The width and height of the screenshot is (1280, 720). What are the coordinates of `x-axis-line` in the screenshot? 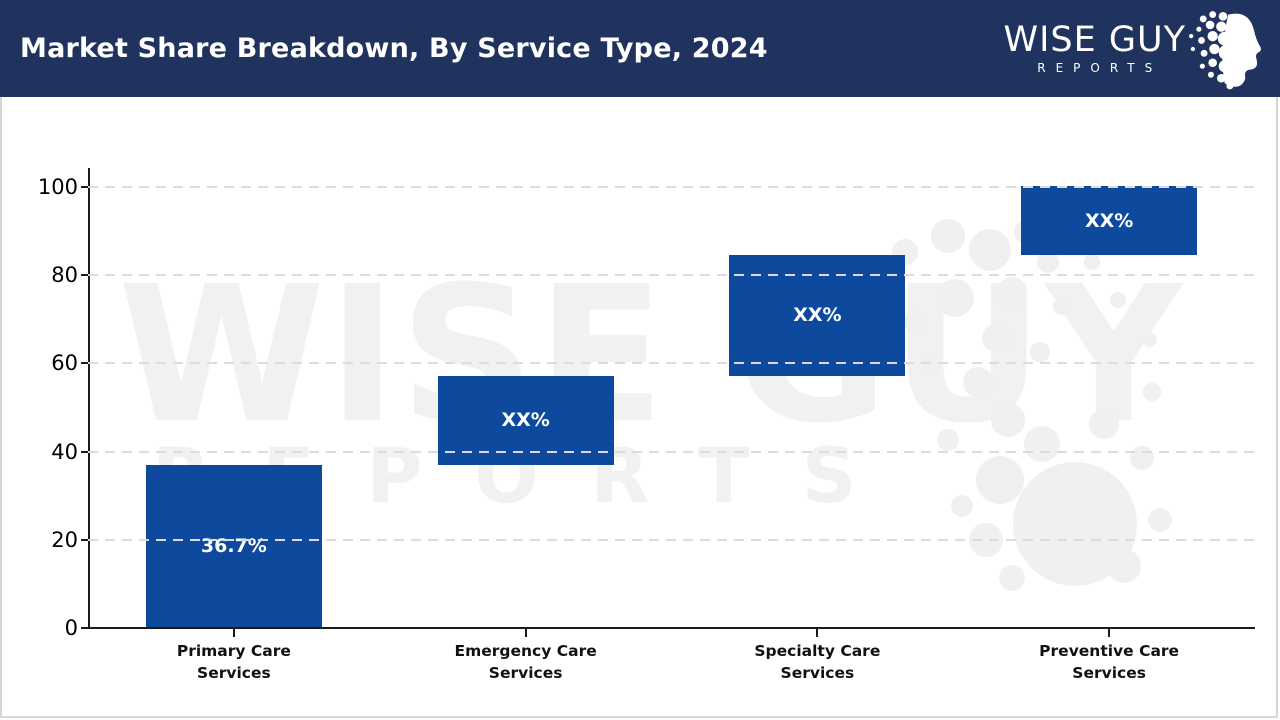 It's located at (671, 628).